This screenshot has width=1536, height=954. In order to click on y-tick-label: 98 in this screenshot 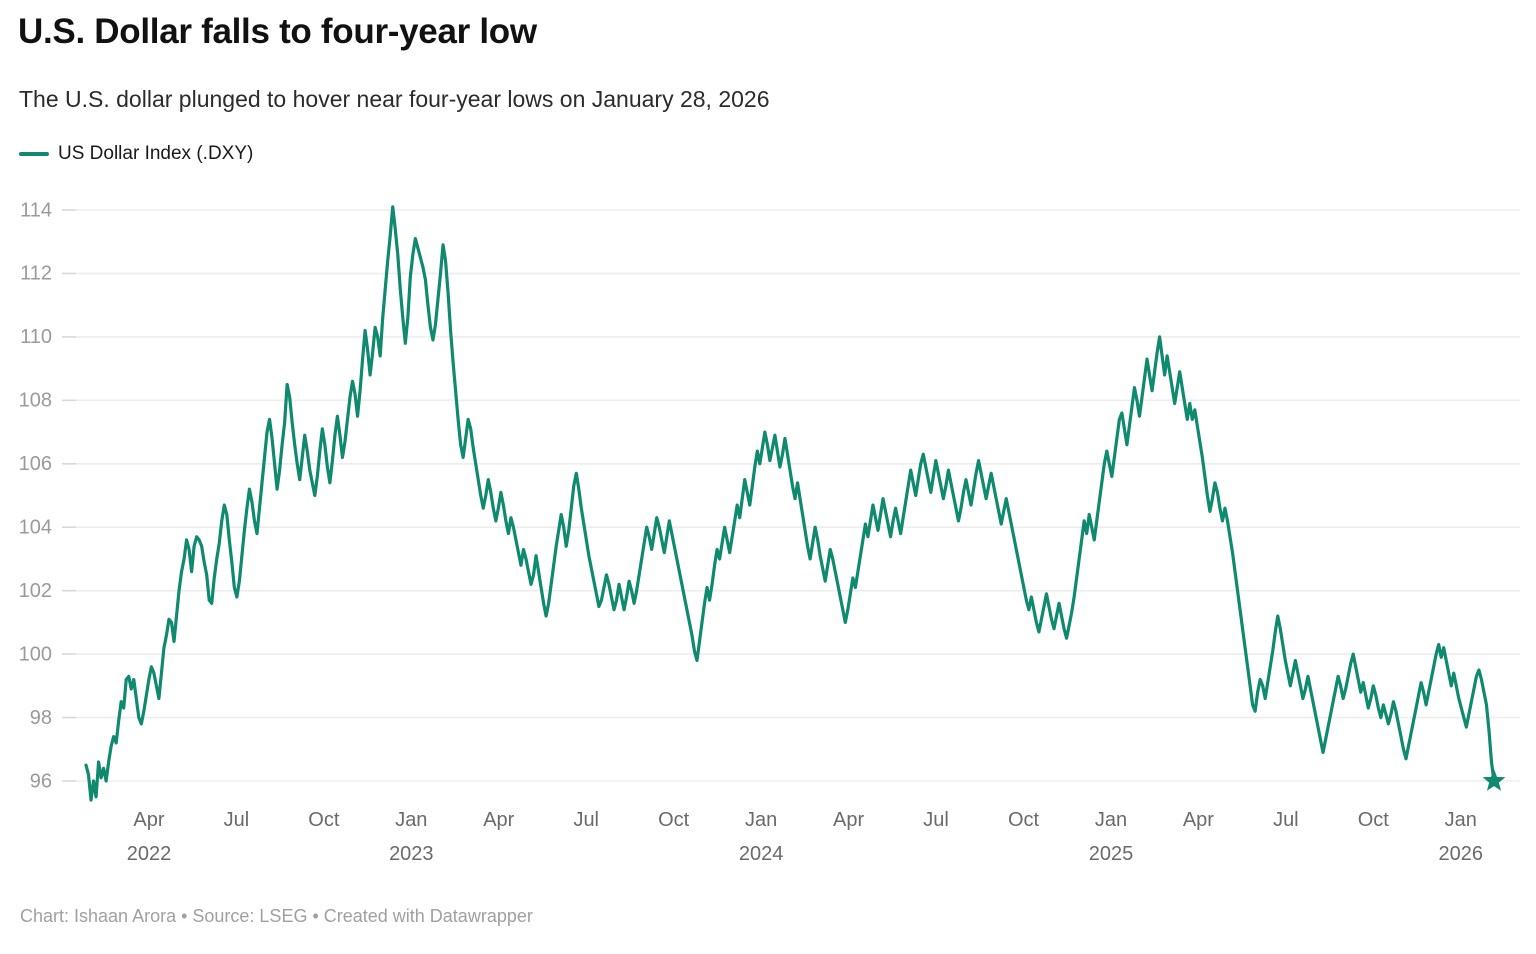, I will do `click(41, 718)`.